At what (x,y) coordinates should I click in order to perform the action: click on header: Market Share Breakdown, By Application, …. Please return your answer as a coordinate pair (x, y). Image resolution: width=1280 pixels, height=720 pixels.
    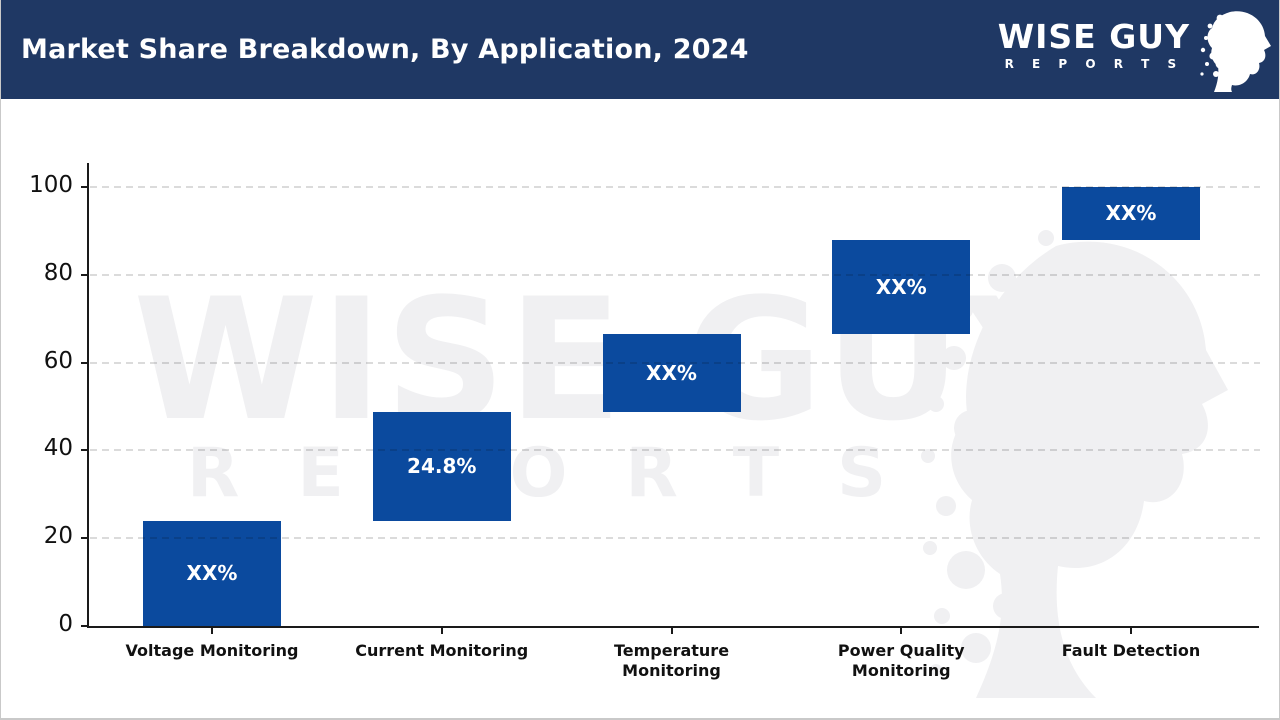
    Looking at the image, I should click on (640, 49).